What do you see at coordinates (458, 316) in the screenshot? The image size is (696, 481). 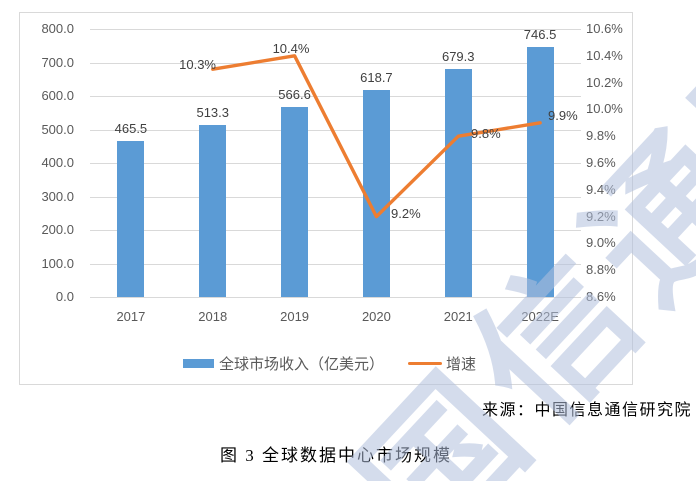 I see `x-axis-label-2021: 2021` at bounding box center [458, 316].